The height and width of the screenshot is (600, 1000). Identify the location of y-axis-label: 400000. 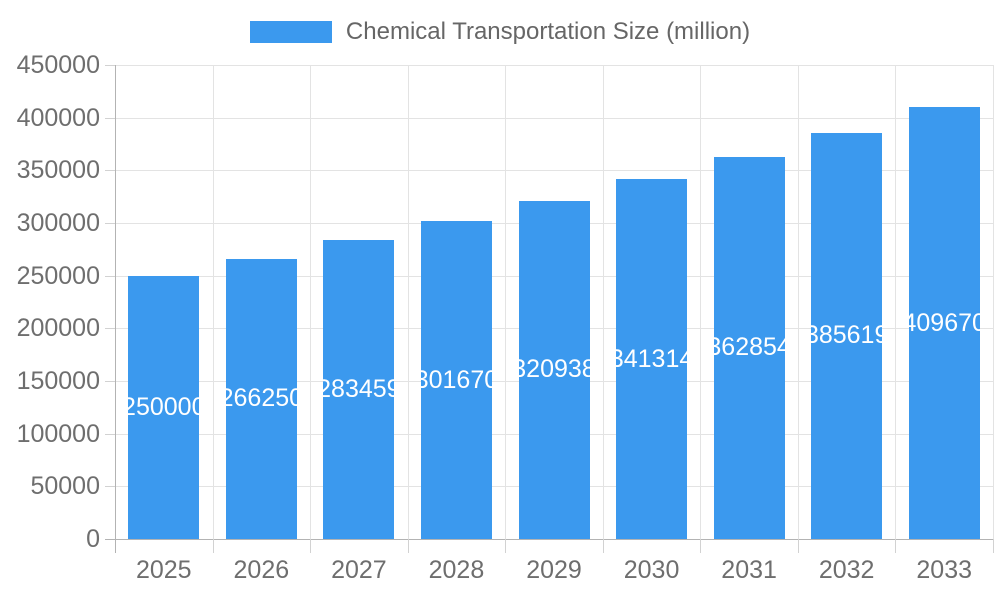
(58, 117).